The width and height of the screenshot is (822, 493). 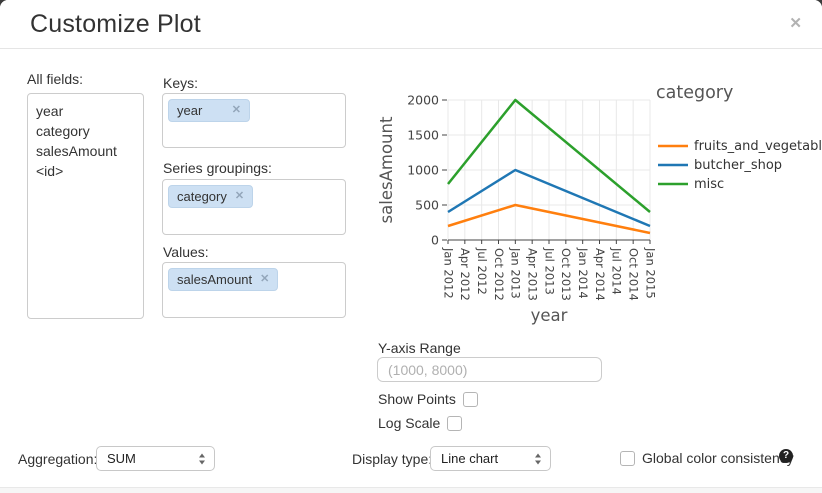 I want to click on aggregation-select: SUM, so click(x=155, y=458).